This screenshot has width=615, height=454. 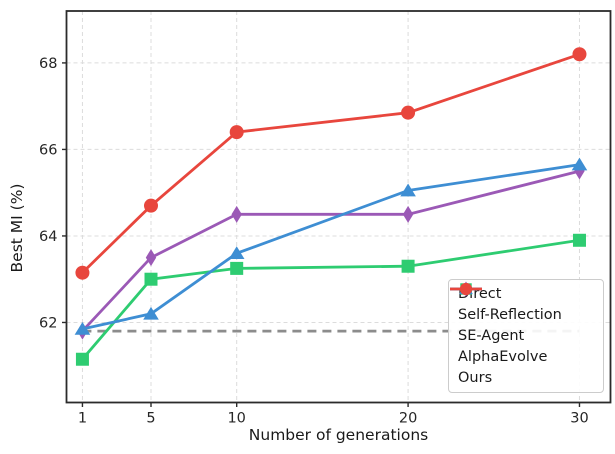 I want to click on svg-text: 62, so click(x=48, y=323).